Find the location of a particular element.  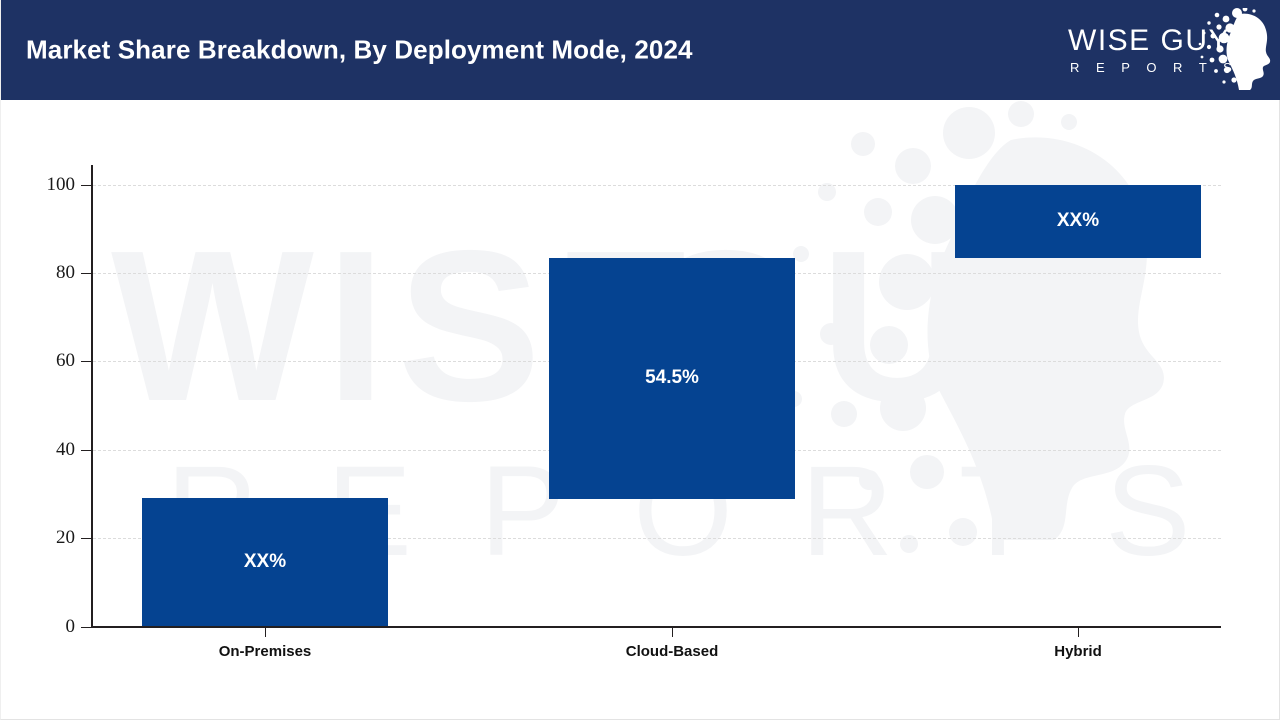

y-tick-label-60: 60 is located at coordinates (65, 360).